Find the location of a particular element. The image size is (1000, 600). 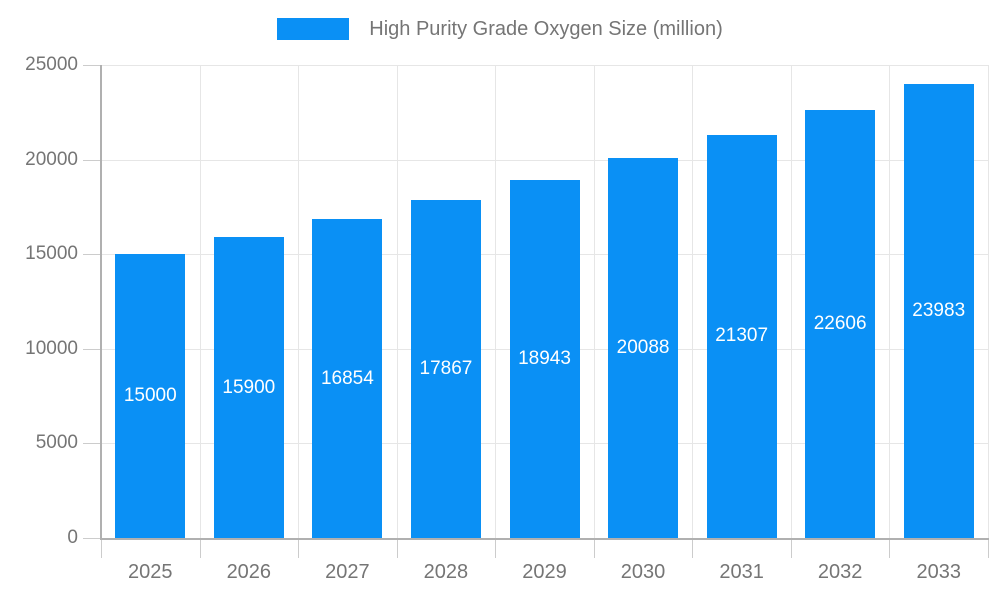

y-tick-label: 10000 is located at coordinates (51, 348).